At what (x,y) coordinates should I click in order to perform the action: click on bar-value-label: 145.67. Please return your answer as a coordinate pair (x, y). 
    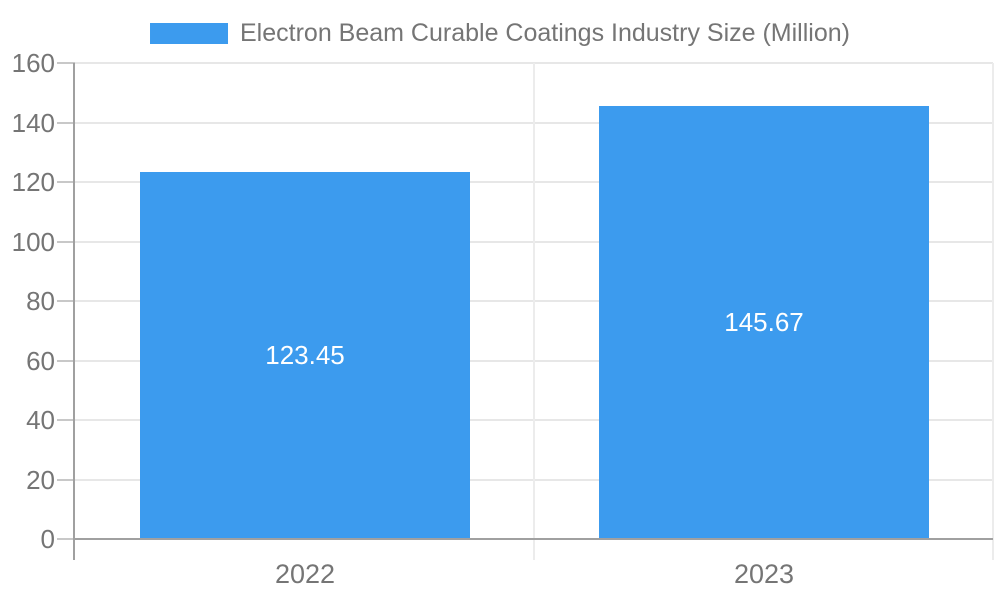
    Looking at the image, I should click on (764, 322).